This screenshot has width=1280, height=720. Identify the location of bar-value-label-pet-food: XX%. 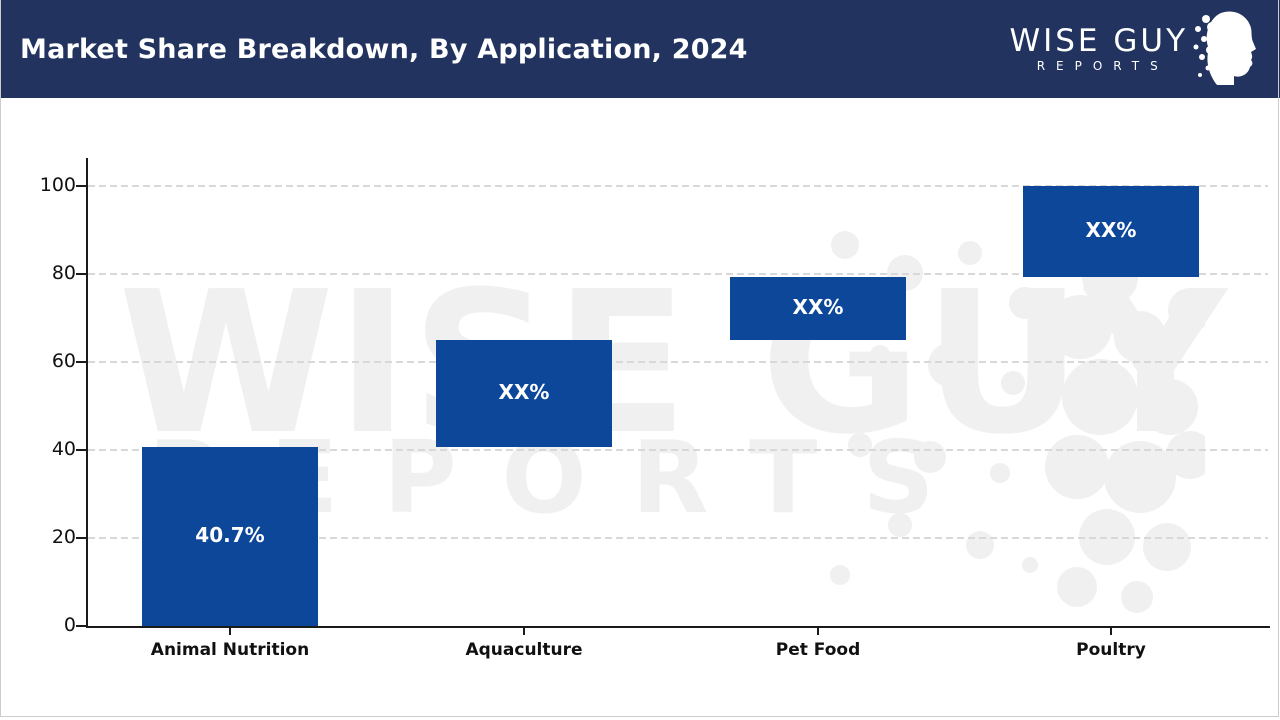
(818, 307).